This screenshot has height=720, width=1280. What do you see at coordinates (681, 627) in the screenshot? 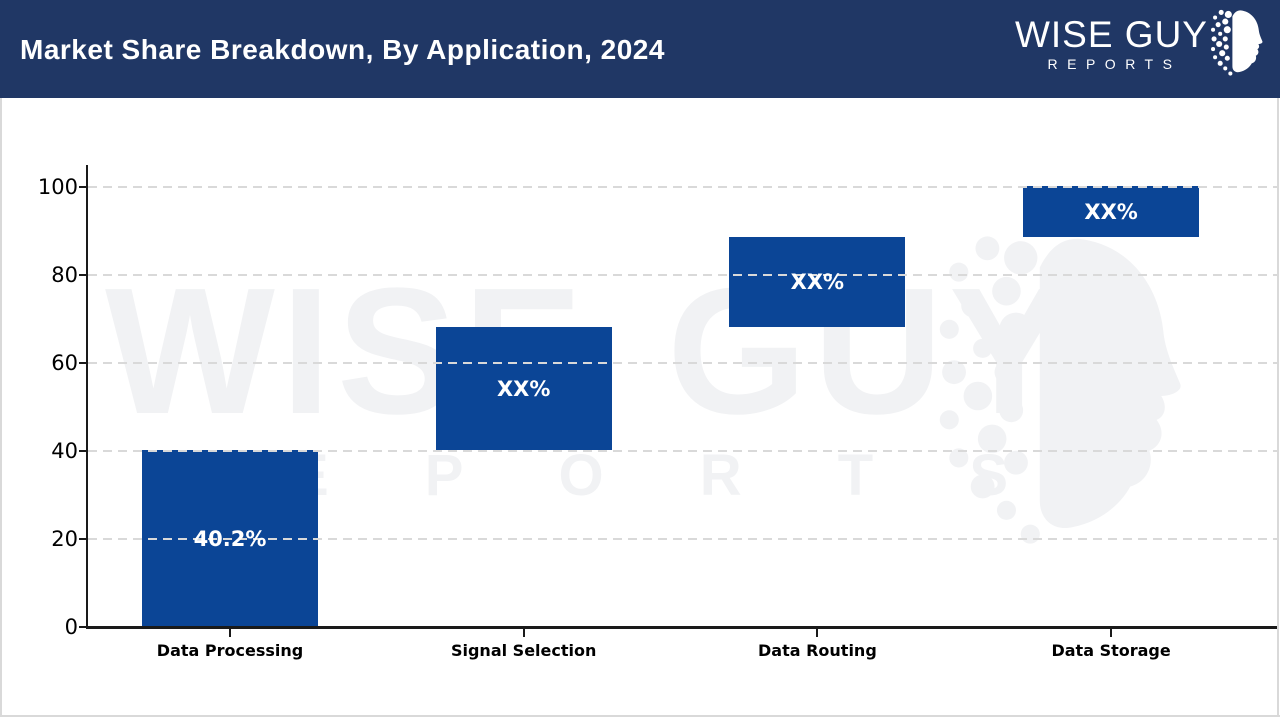
I see `x-axis-spine` at bounding box center [681, 627].